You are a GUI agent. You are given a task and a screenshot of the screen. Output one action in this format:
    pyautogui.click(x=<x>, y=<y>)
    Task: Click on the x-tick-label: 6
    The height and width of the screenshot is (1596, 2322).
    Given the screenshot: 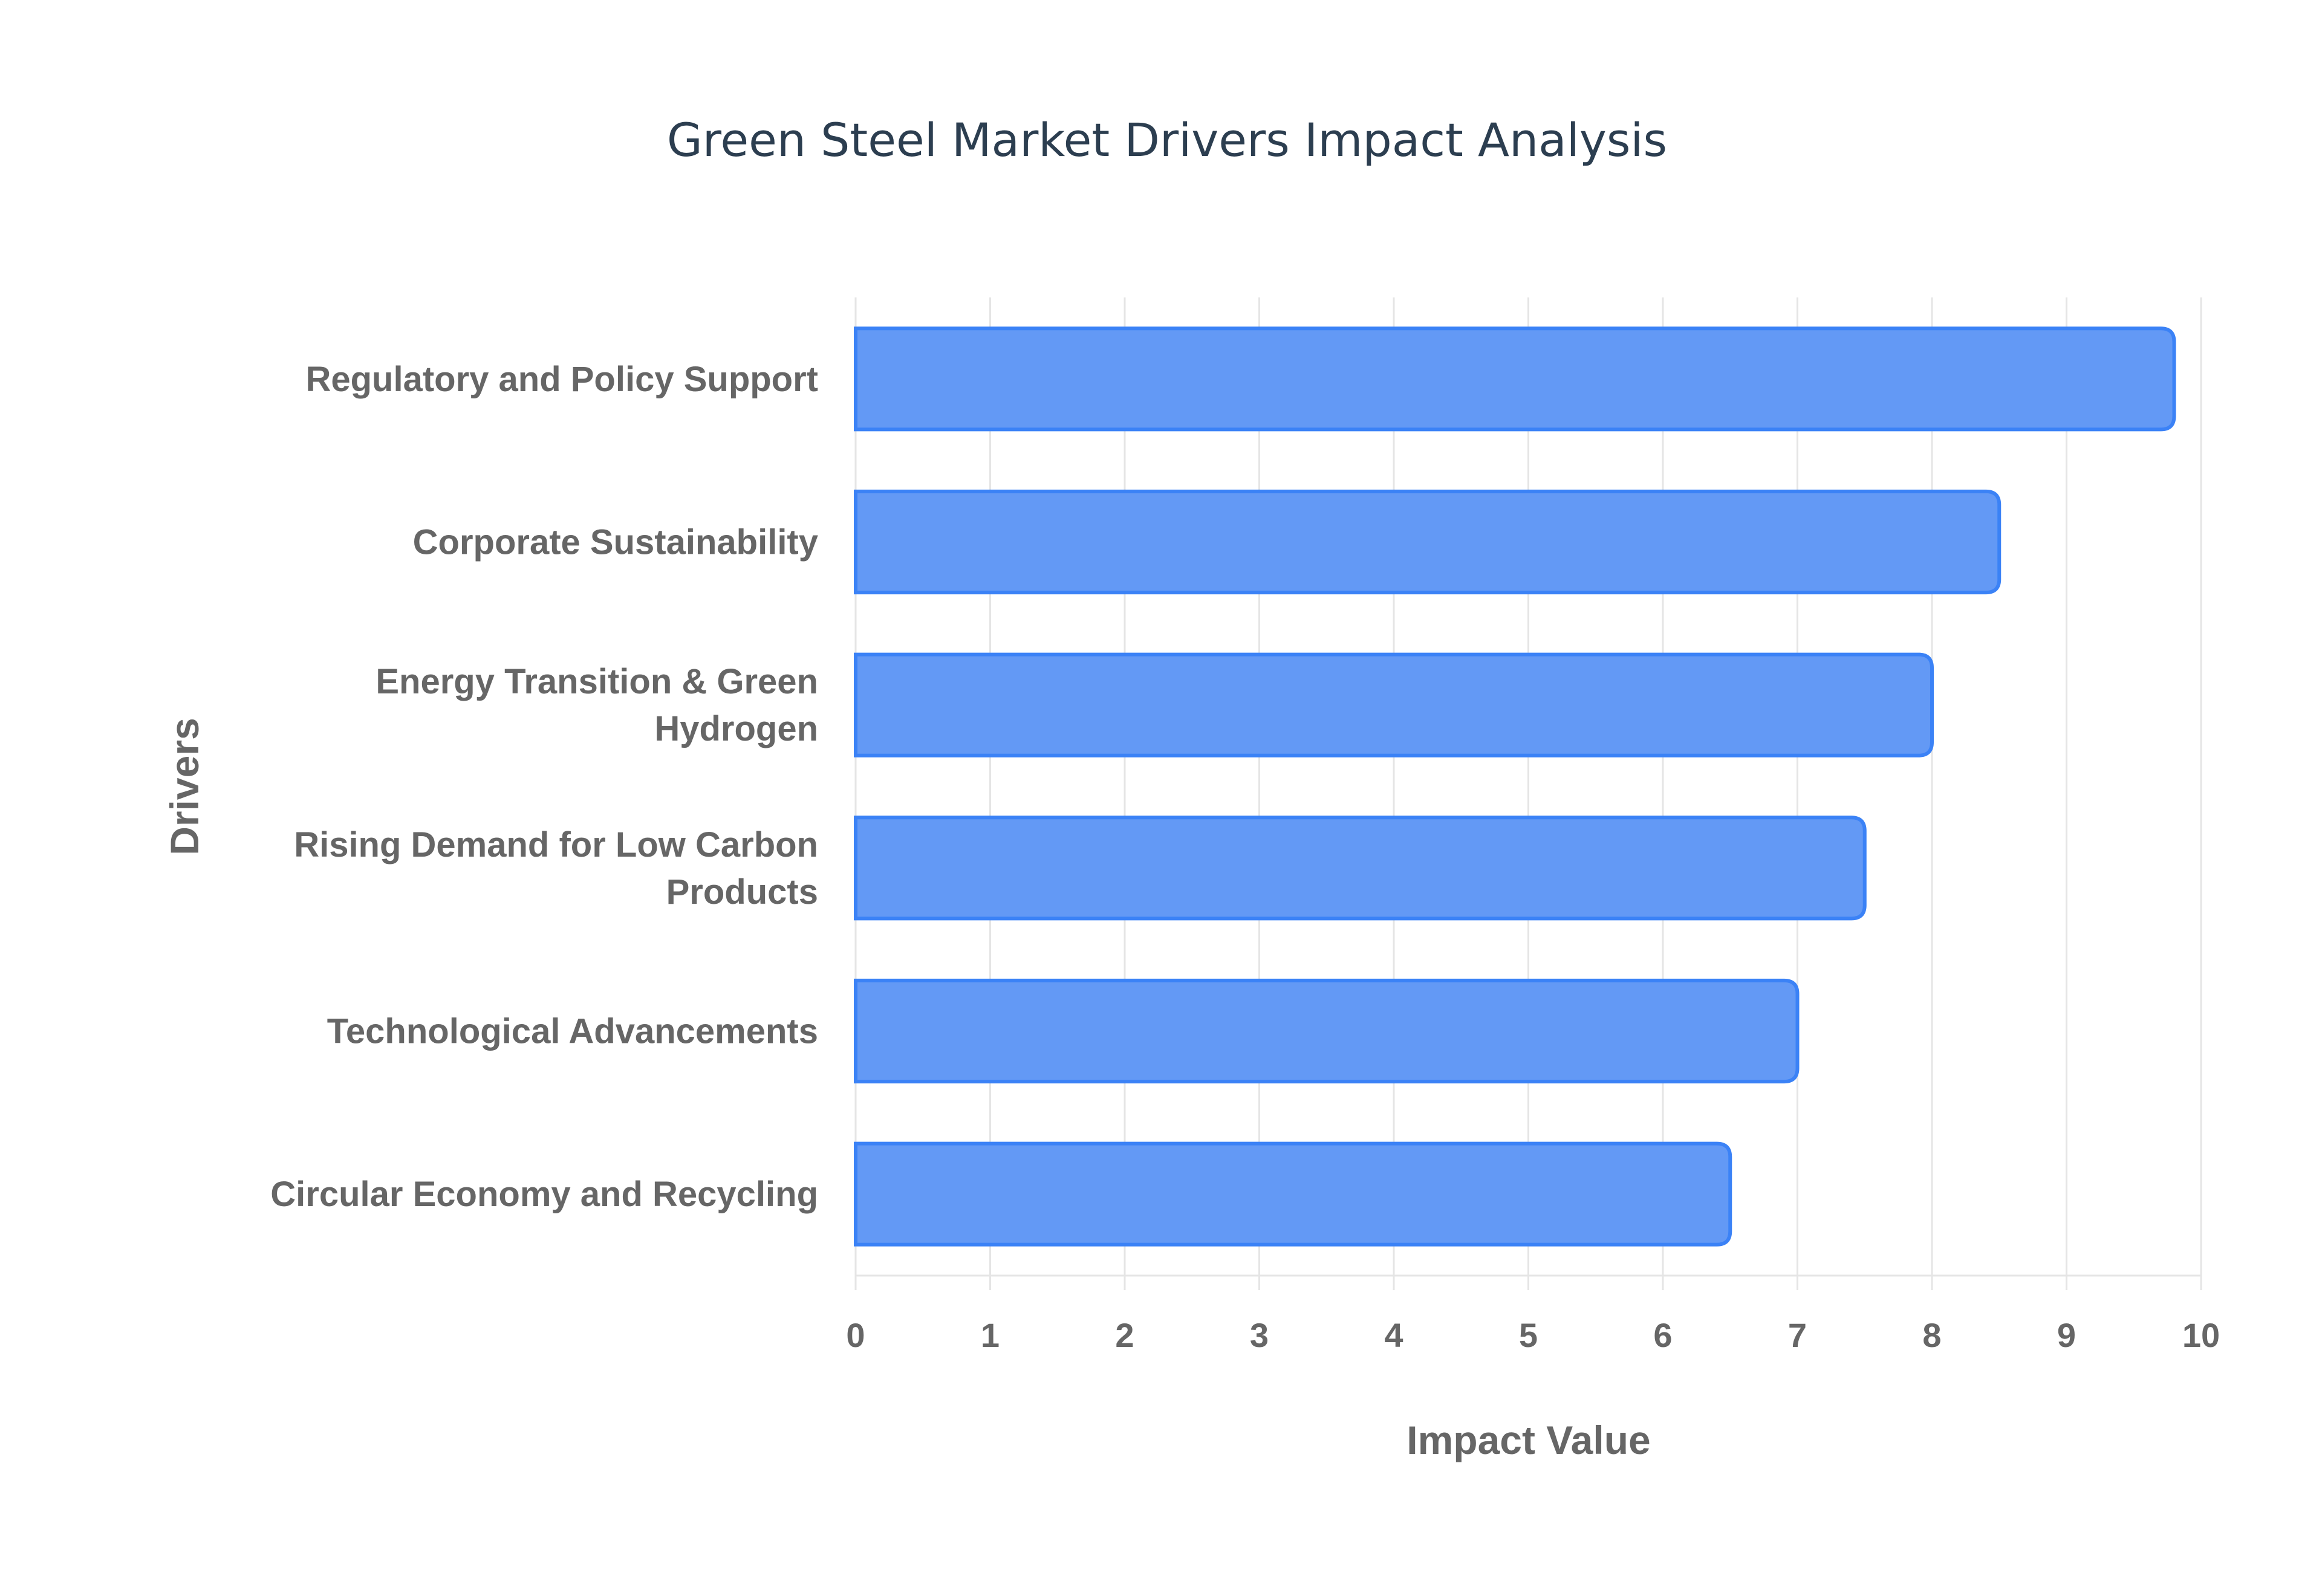 What is the action you would take?
    pyautogui.click(x=1662, y=1335)
    